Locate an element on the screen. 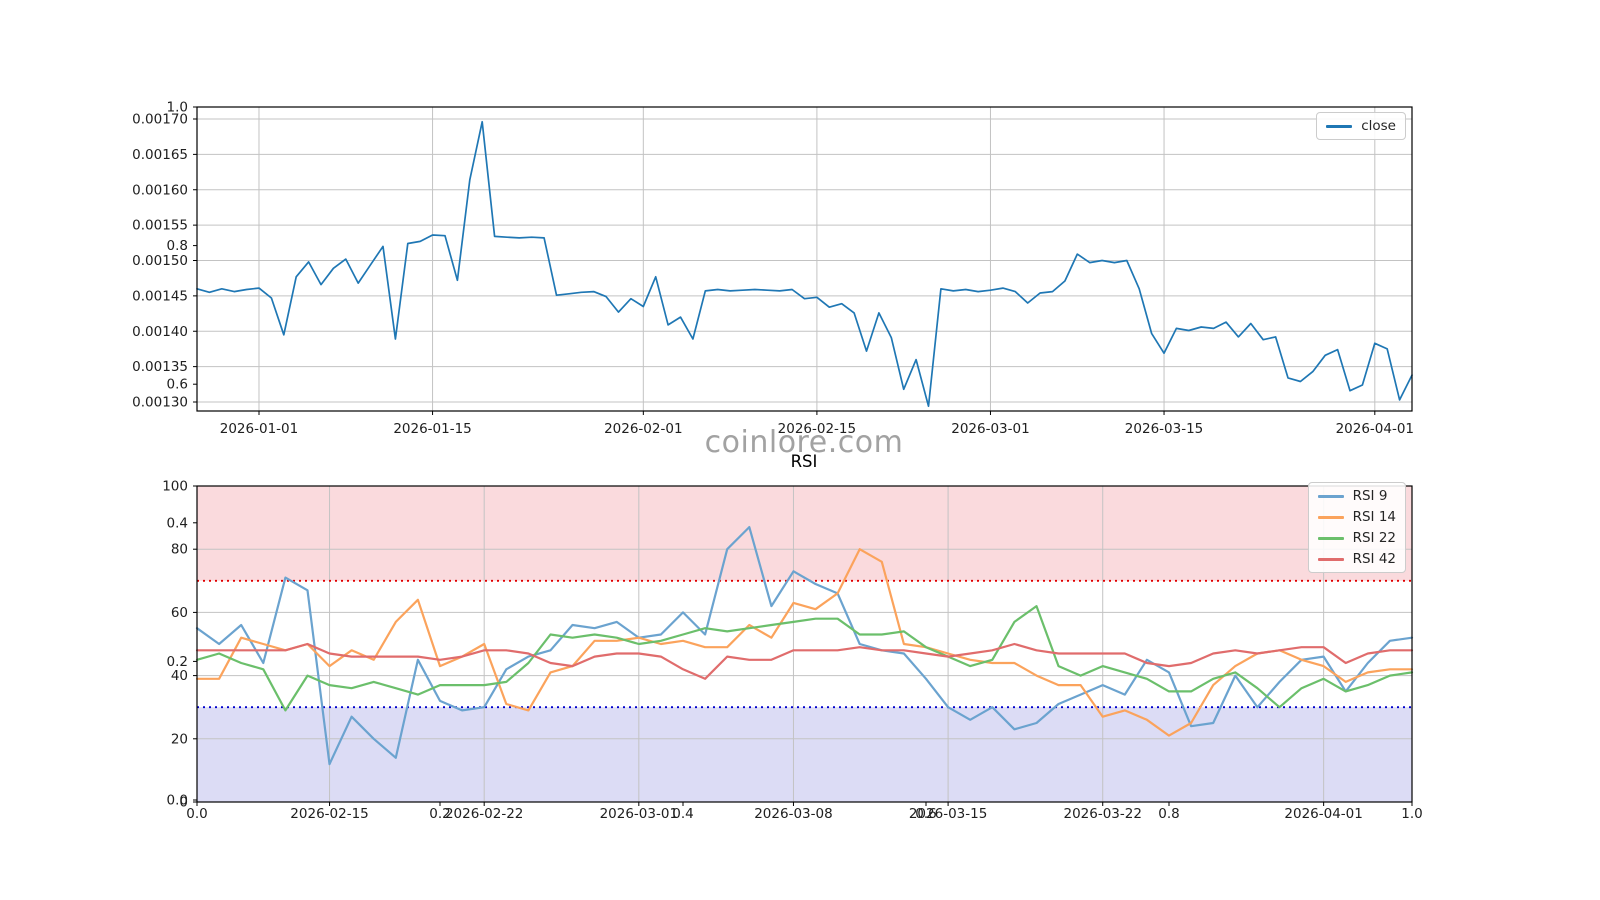  overlay-x-tick-label: 1.0 is located at coordinates (1411, 814).